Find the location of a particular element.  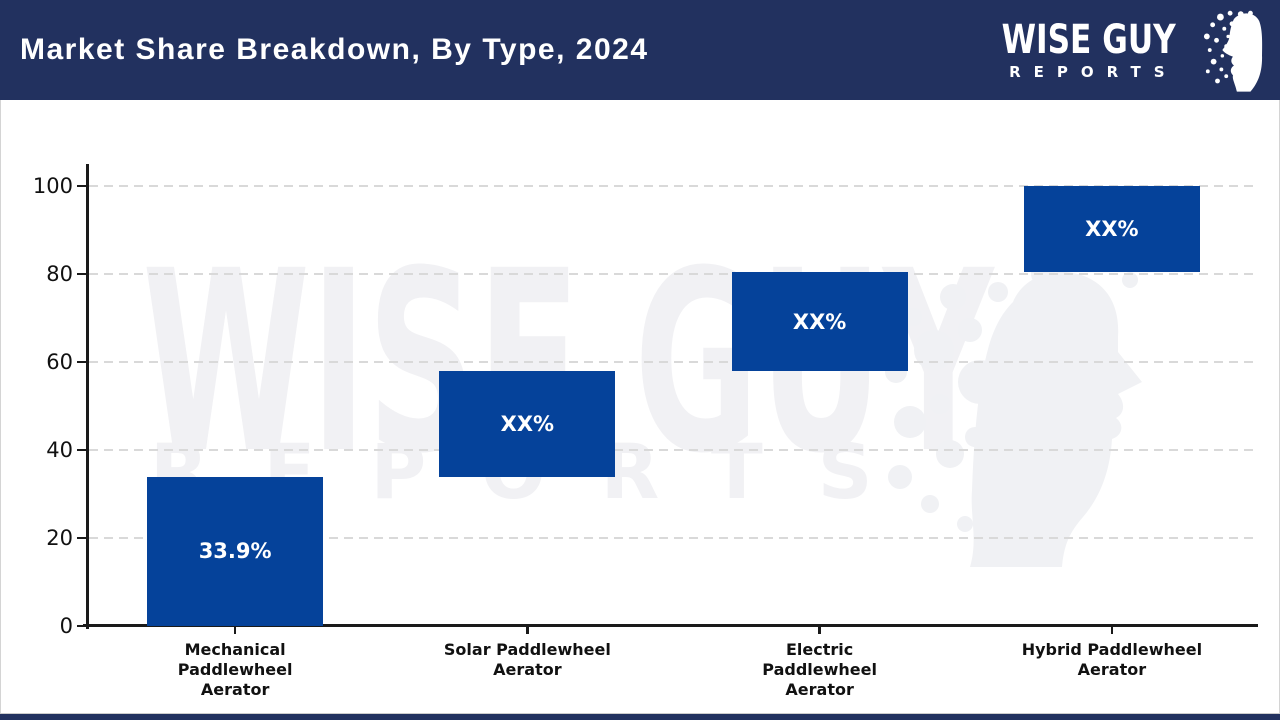

wiseguy-logo: WISE GUY REPORTS is located at coordinates (1120, 50).